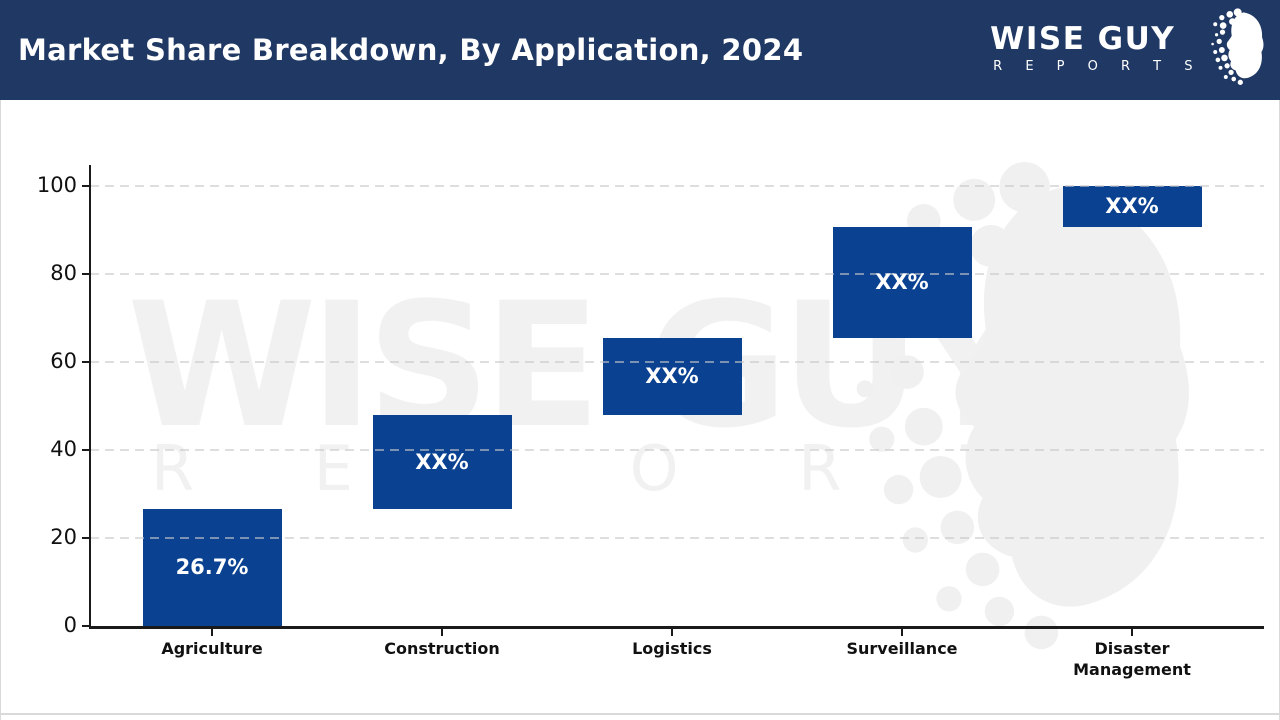 This screenshot has width=1280, height=720. What do you see at coordinates (63, 537) in the screenshot?
I see `y-tick-label: 20` at bounding box center [63, 537].